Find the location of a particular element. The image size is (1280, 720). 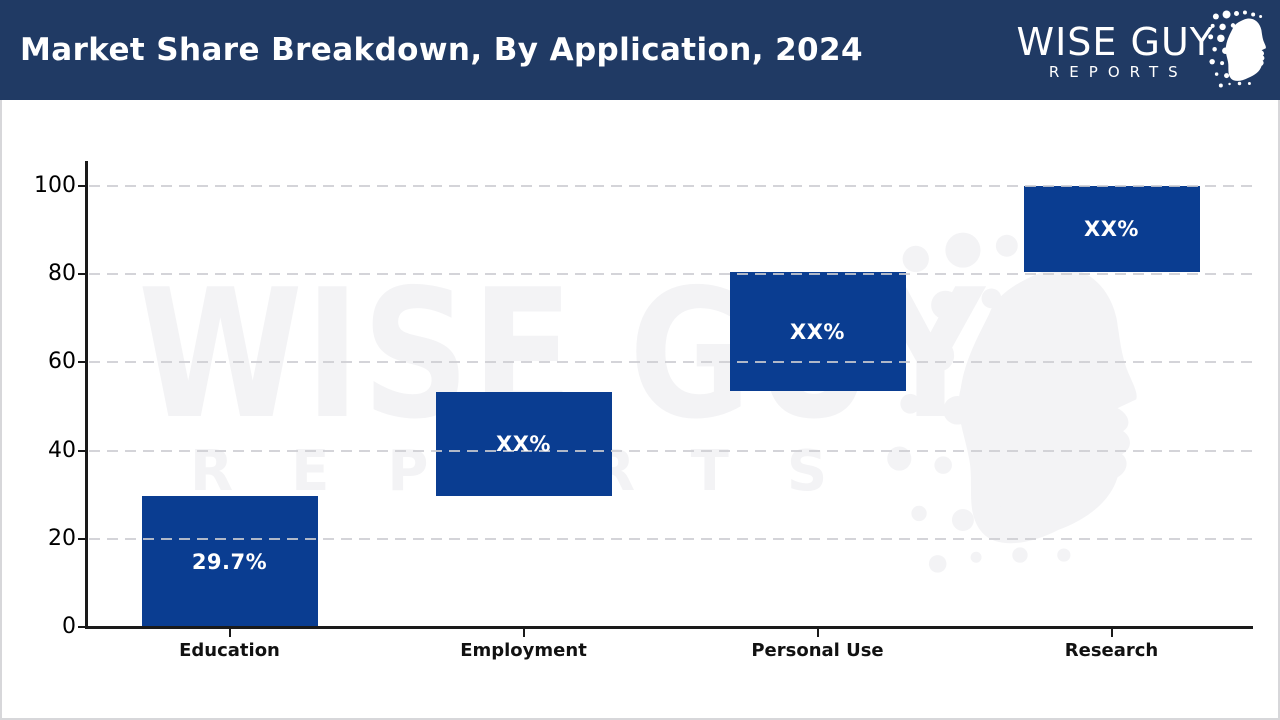

bar-employment is located at coordinates (523, 444).